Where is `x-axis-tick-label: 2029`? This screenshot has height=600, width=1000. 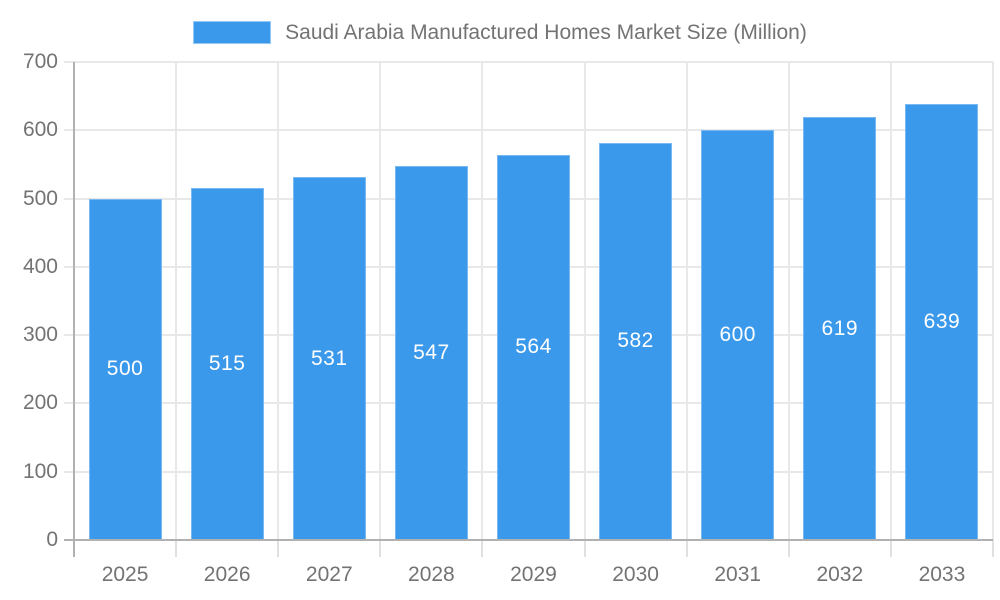
x-axis-tick-label: 2029 is located at coordinates (533, 574).